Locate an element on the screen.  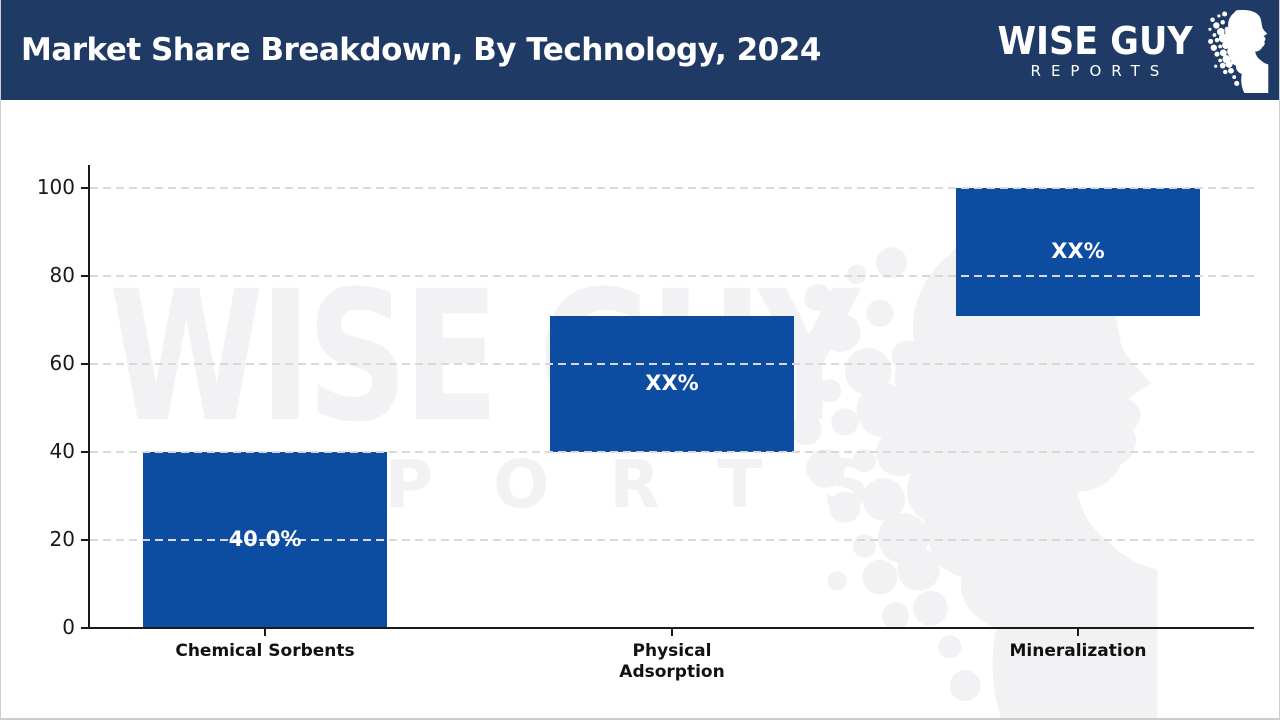
logo-wordmark: WISE GUY REPORTS is located at coordinates (1095, 50).